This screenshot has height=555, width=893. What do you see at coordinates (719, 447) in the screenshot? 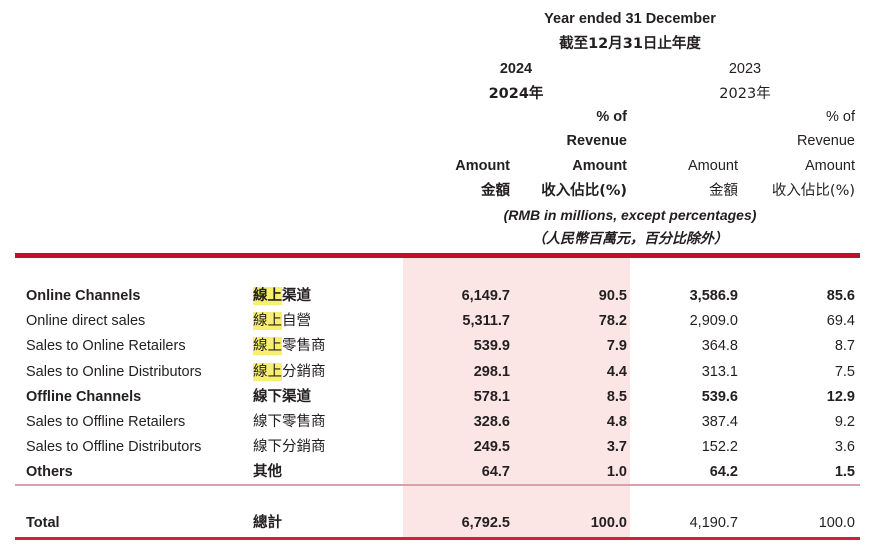
I see `cell-amount-2023: 152.2` at bounding box center [719, 447].